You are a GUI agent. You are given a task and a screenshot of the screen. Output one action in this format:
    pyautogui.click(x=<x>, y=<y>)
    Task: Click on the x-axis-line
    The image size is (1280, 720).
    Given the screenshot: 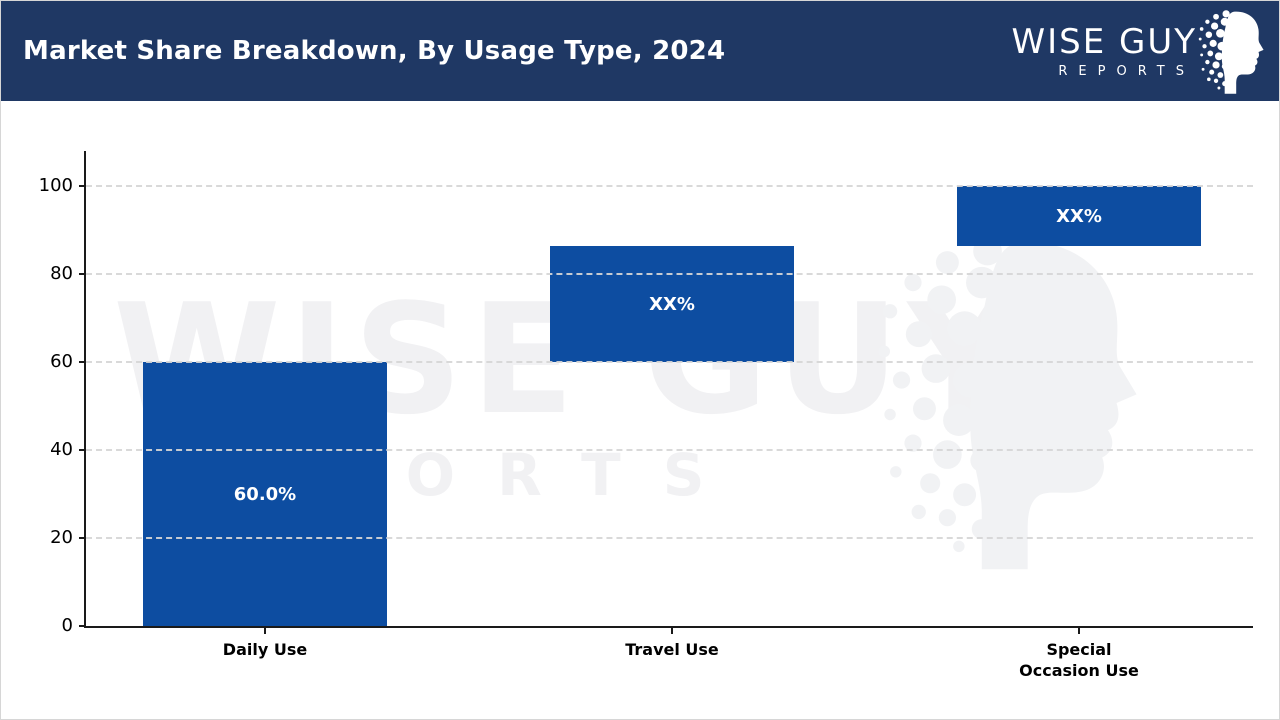 What is the action you would take?
    pyautogui.click(x=668, y=627)
    